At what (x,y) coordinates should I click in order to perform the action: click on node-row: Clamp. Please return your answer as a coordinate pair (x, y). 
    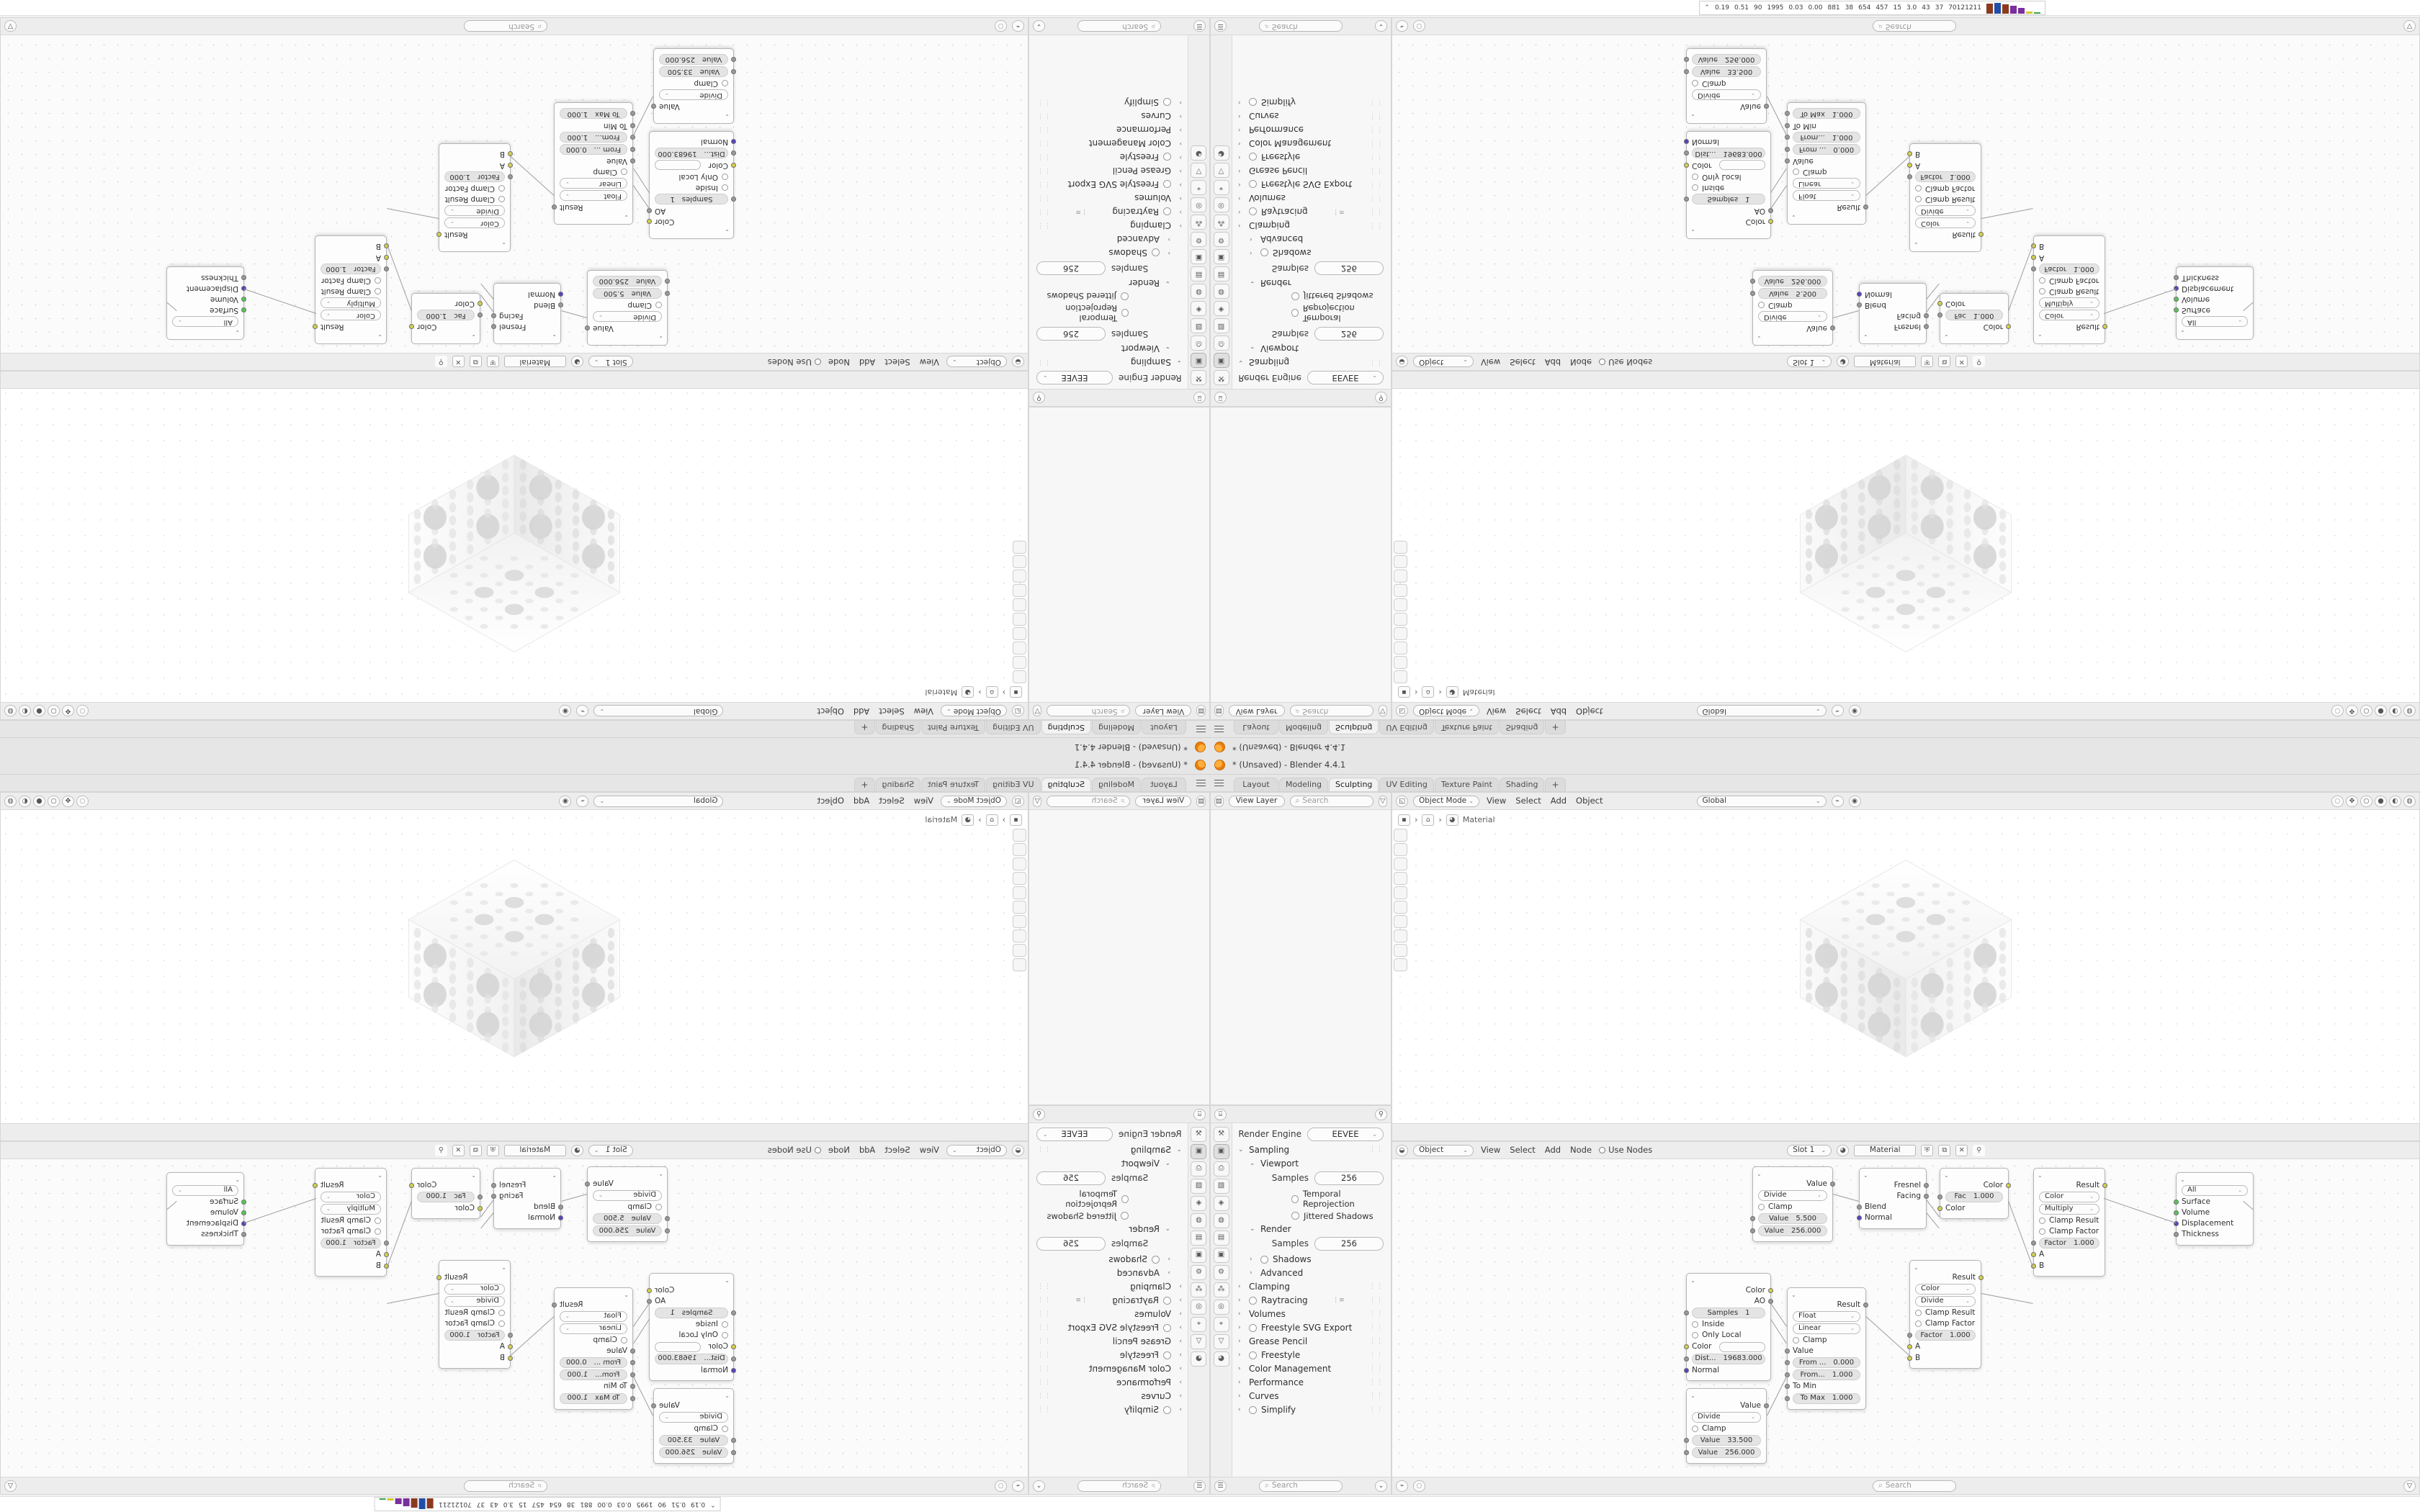
    Looking at the image, I should click on (1726, 1428).